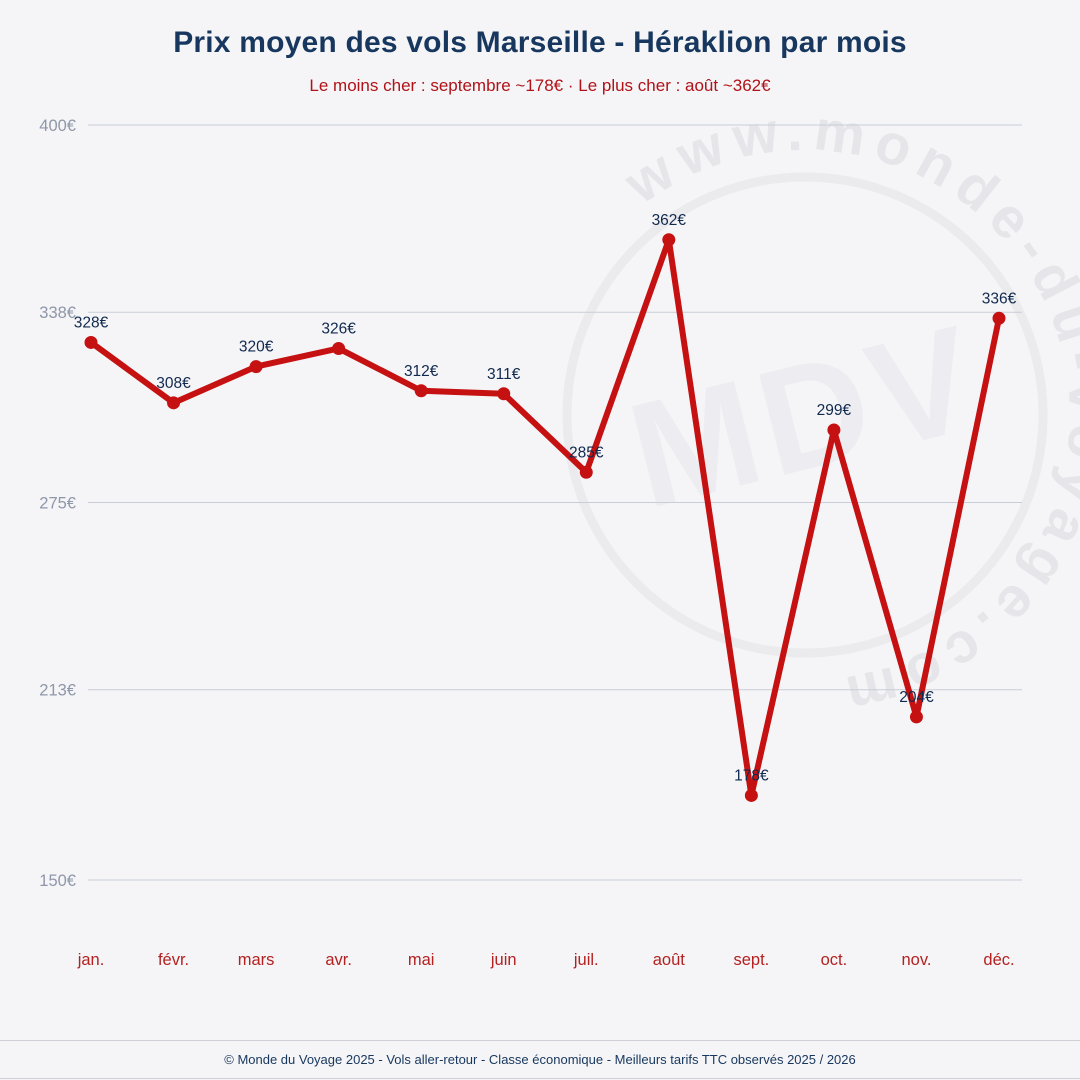 The height and width of the screenshot is (1080, 1080). I want to click on month-label: août, so click(669, 960).